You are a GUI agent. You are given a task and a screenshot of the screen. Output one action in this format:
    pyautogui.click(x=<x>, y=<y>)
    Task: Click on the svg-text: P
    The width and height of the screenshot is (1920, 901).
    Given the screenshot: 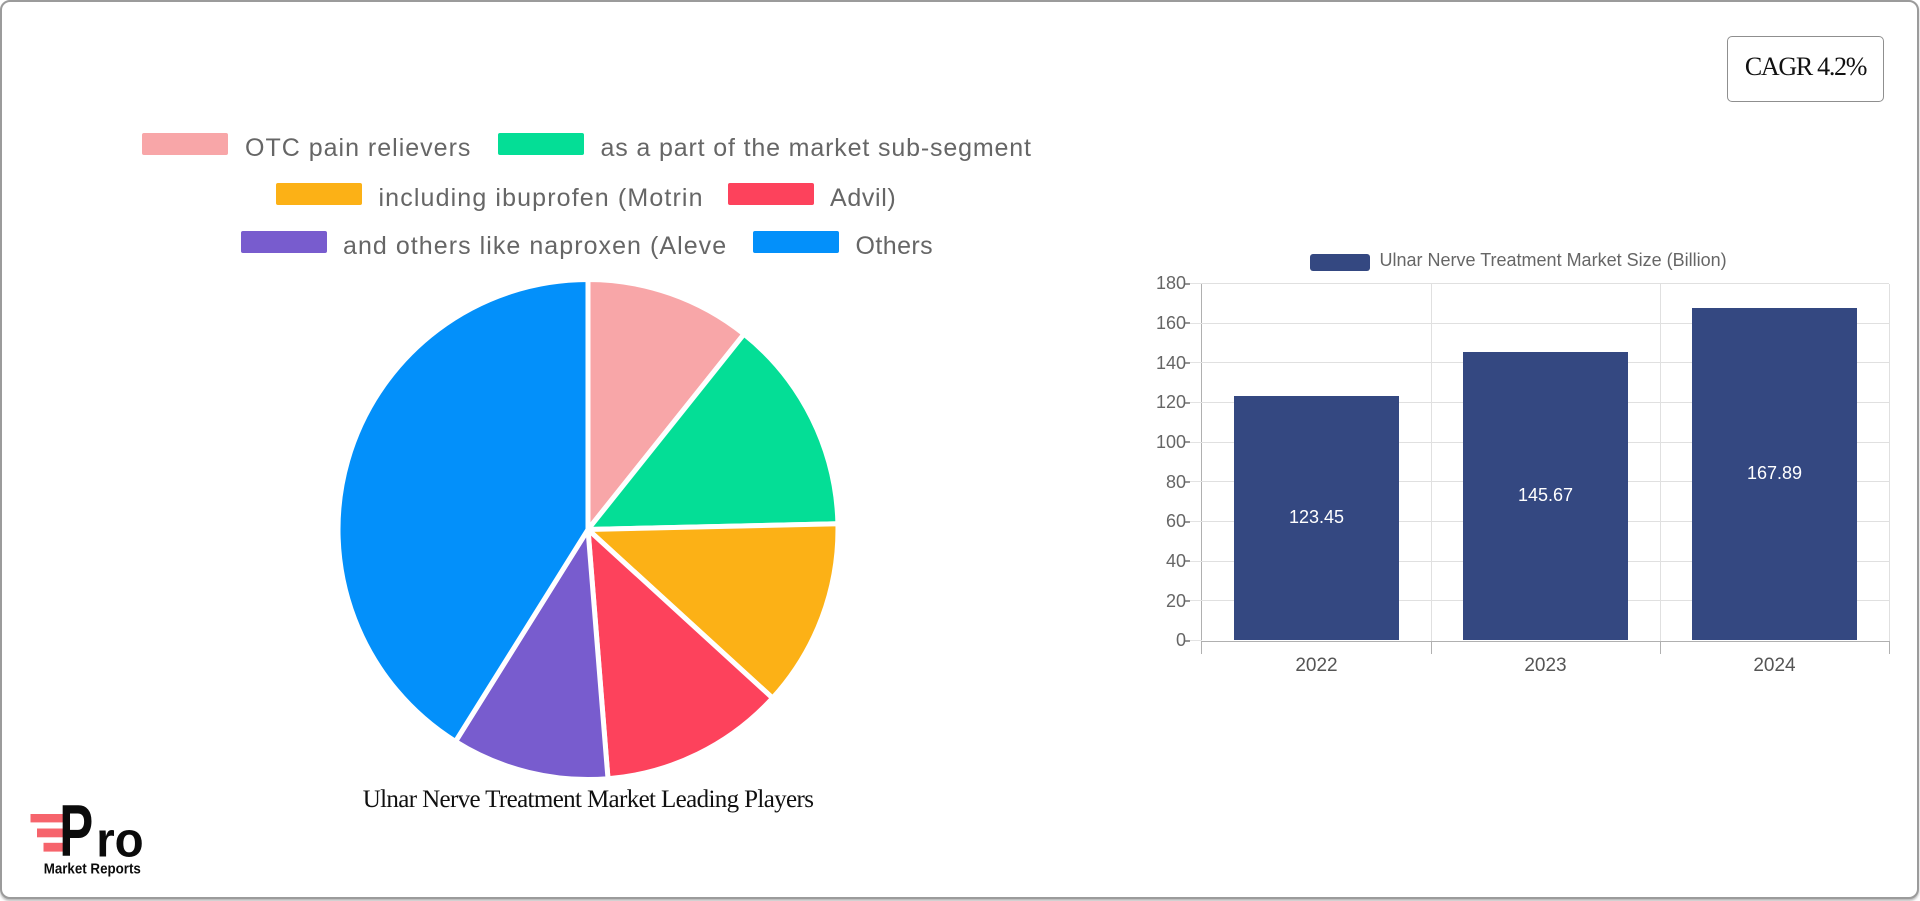 What is the action you would take?
    pyautogui.click(x=76, y=833)
    